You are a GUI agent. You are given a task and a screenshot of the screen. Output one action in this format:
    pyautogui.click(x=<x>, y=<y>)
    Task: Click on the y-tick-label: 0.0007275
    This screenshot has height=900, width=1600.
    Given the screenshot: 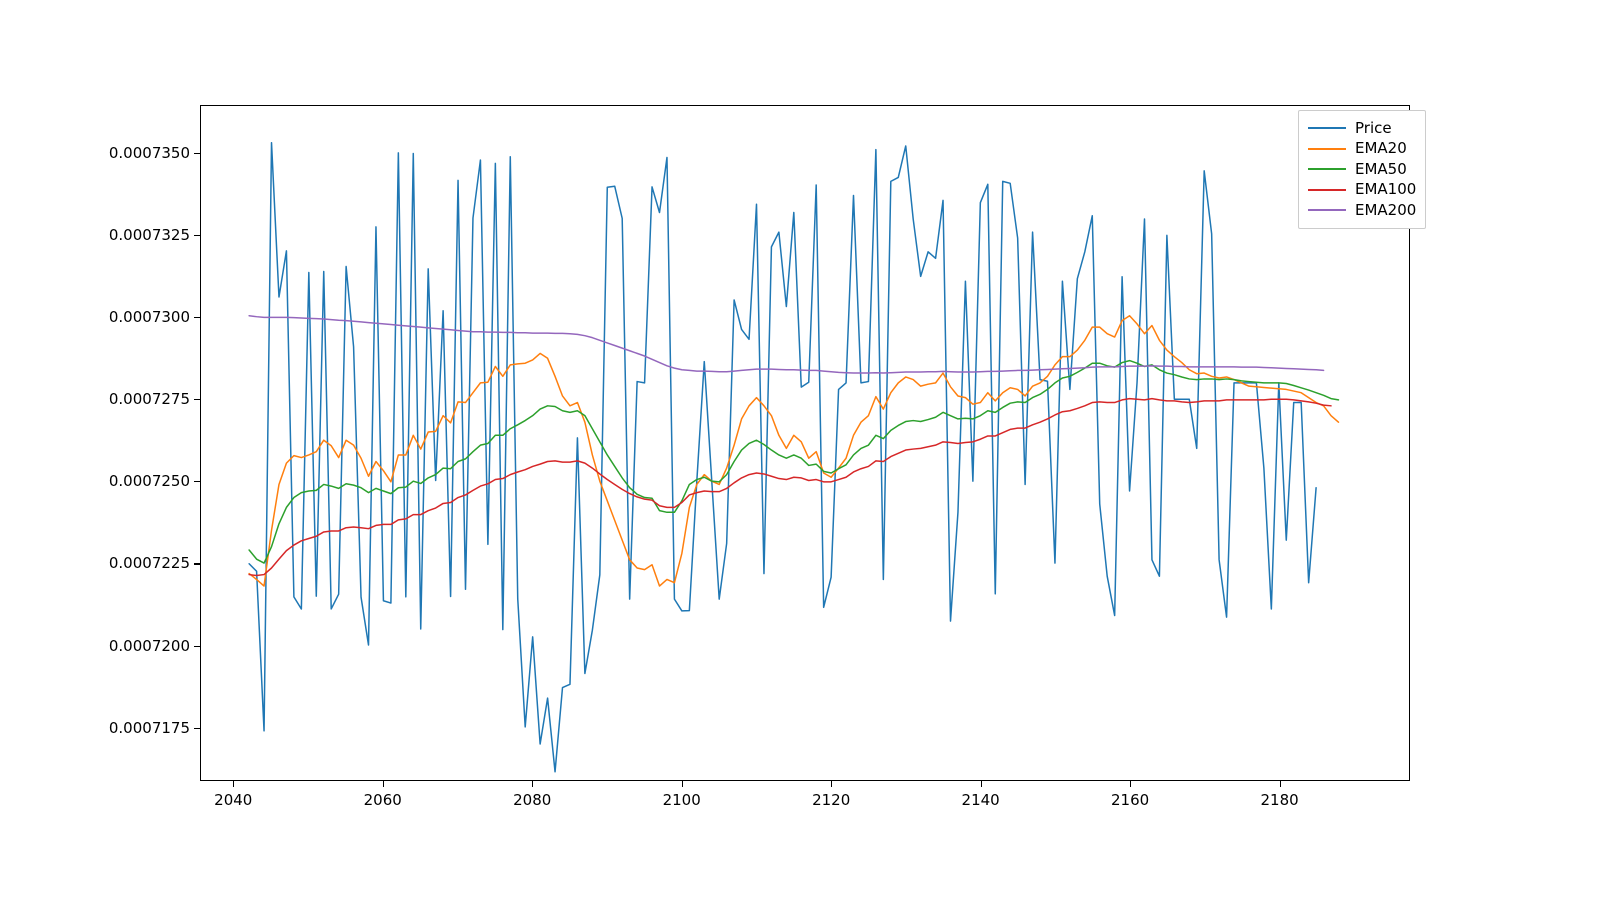 What is the action you would take?
    pyautogui.click(x=149, y=399)
    